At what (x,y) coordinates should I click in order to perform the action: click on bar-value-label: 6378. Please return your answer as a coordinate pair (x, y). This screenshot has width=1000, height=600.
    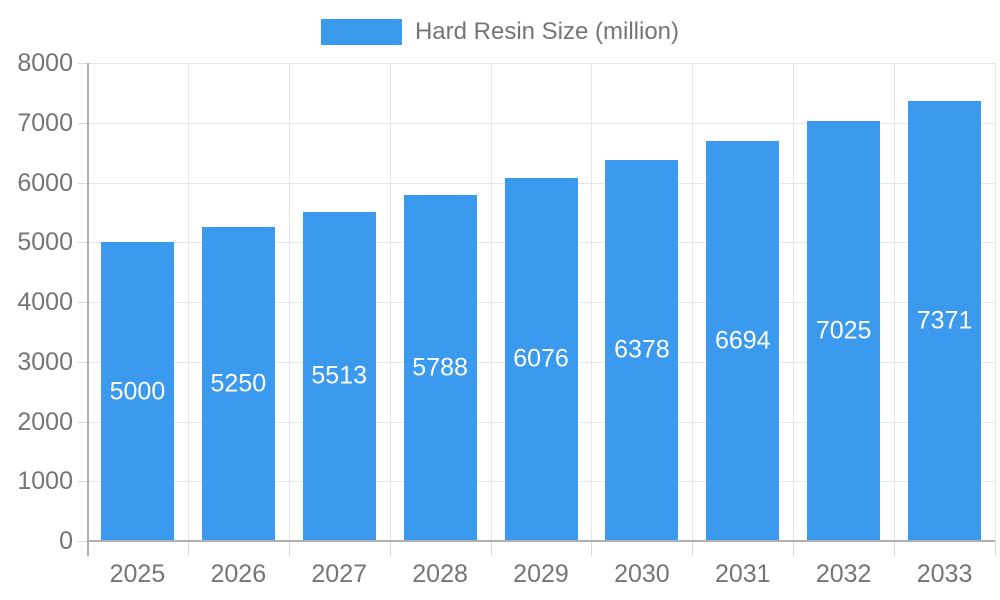
    Looking at the image, I should click on (642, 349).